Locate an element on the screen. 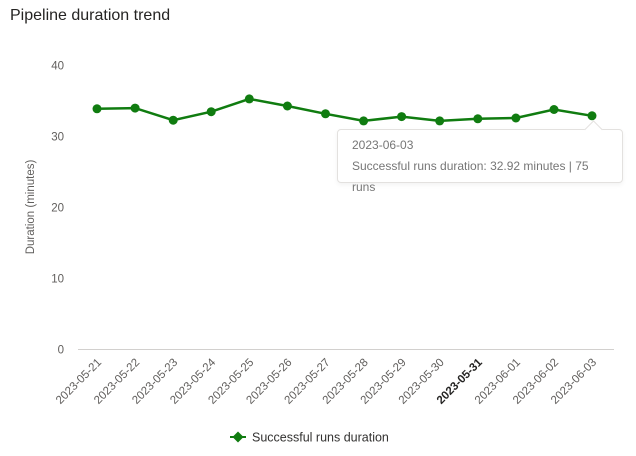 This screenshot has height=456, width=636. data-points is located at coordinates (344, 110).